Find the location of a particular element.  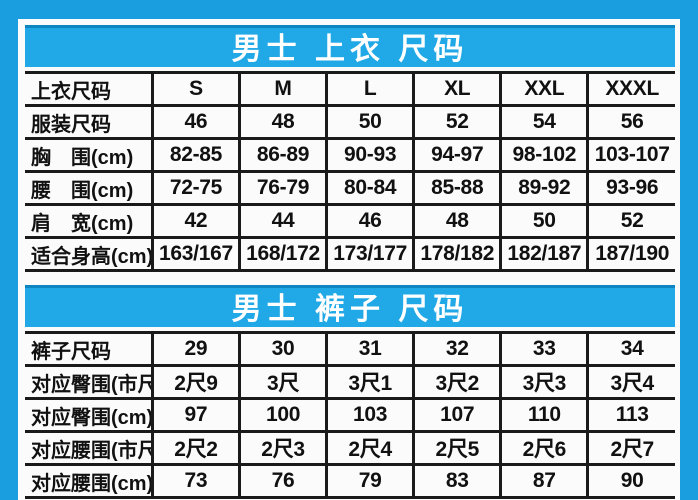

tops-table-title: 男士 上衣 尺码 is located at coordinates (350, 49).